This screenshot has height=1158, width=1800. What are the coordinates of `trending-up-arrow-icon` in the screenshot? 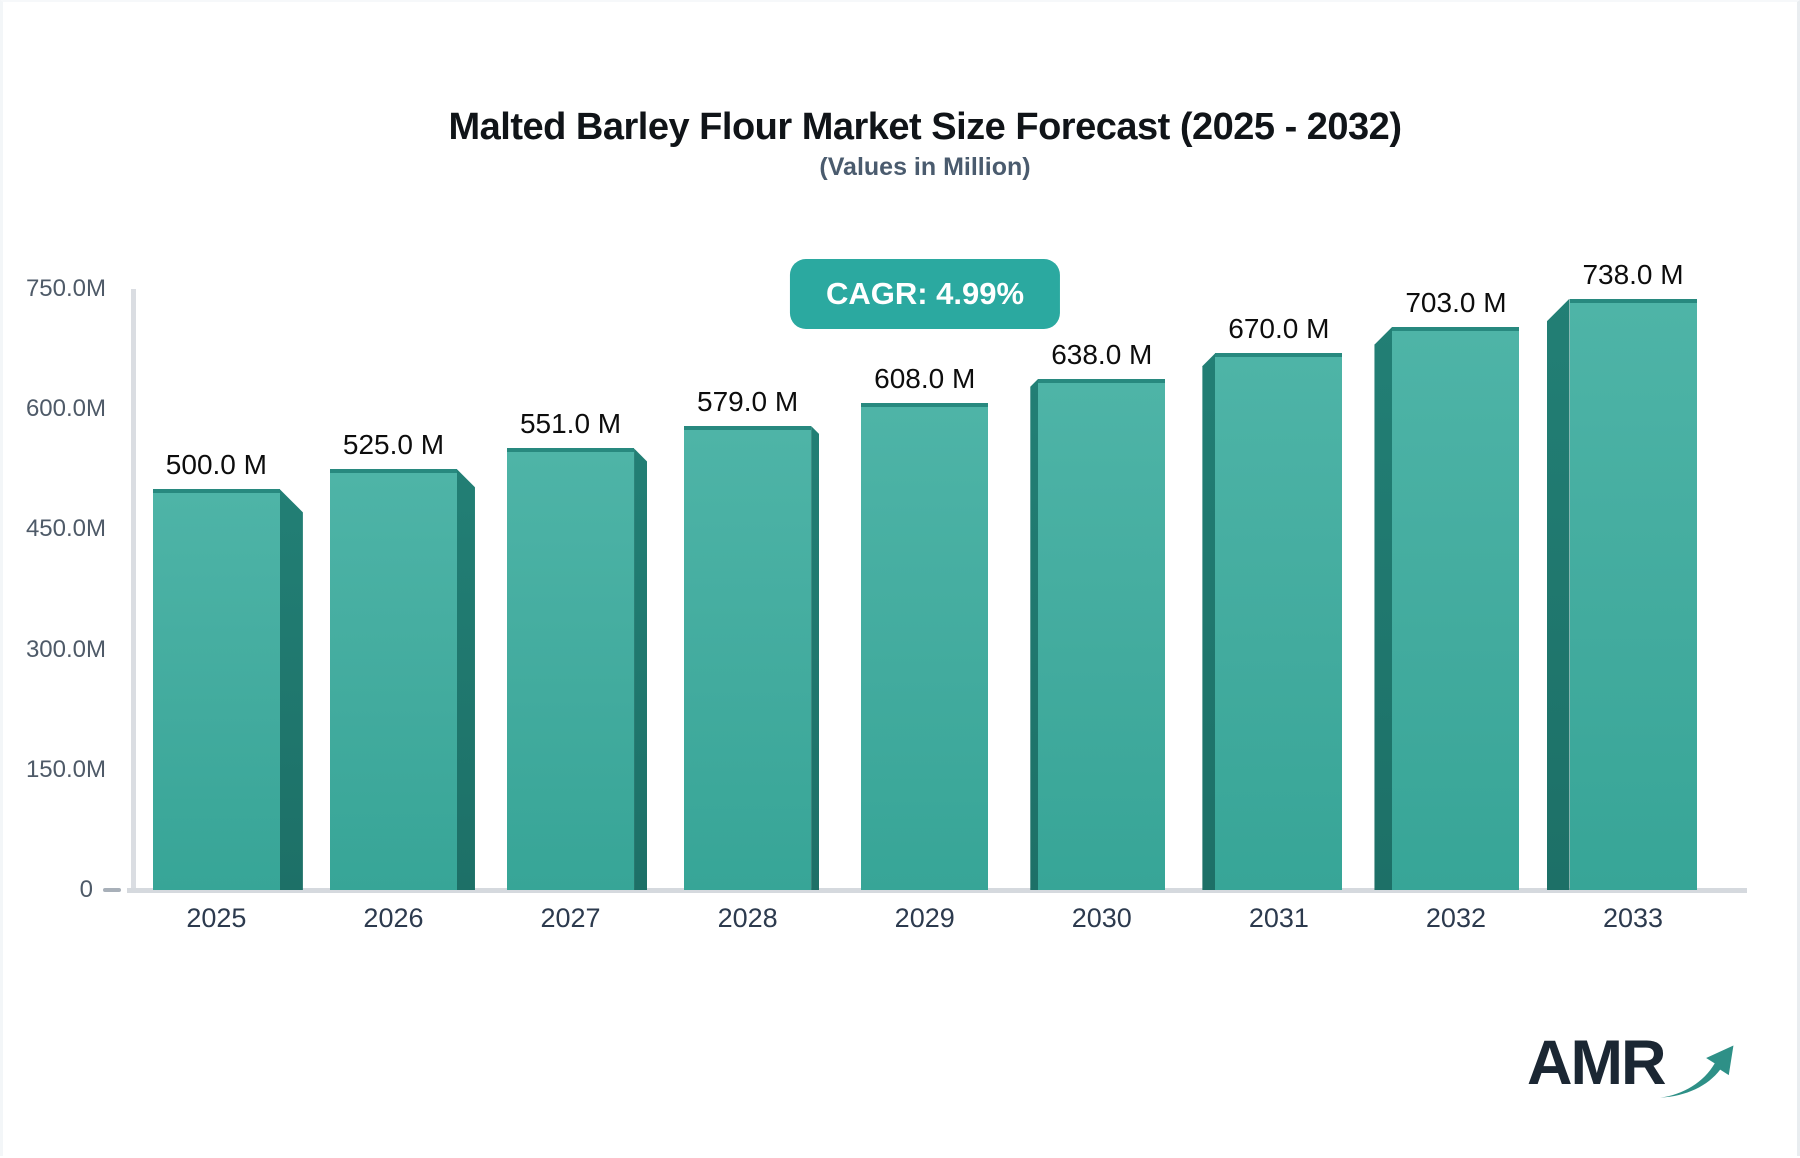 It's located at (1696, 1074).